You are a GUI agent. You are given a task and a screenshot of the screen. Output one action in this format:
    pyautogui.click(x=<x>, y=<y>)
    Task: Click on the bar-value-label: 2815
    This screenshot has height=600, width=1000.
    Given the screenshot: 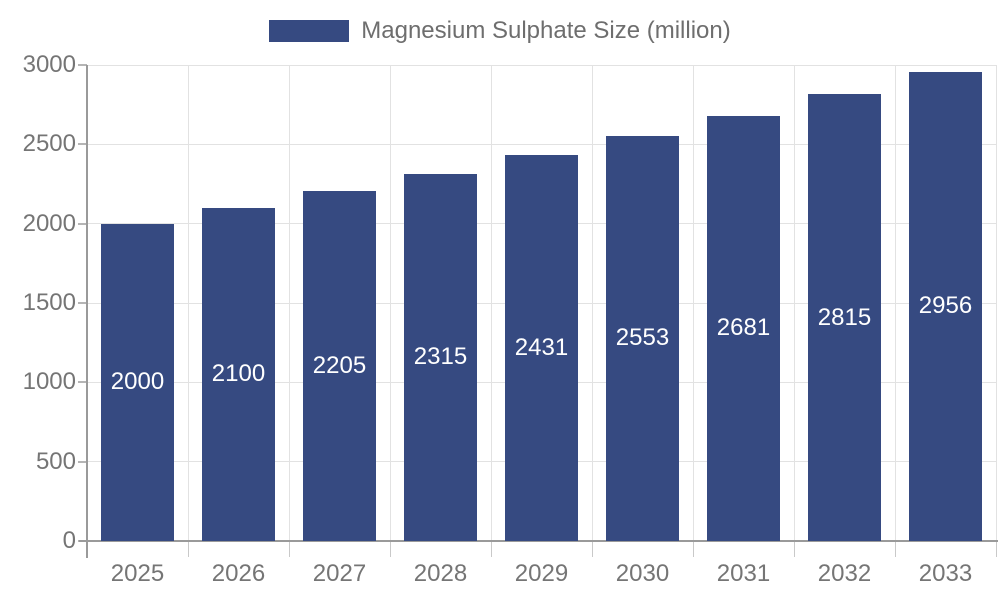 What is the action you would take?
    pyautogui.click(x=844, y=317)
    